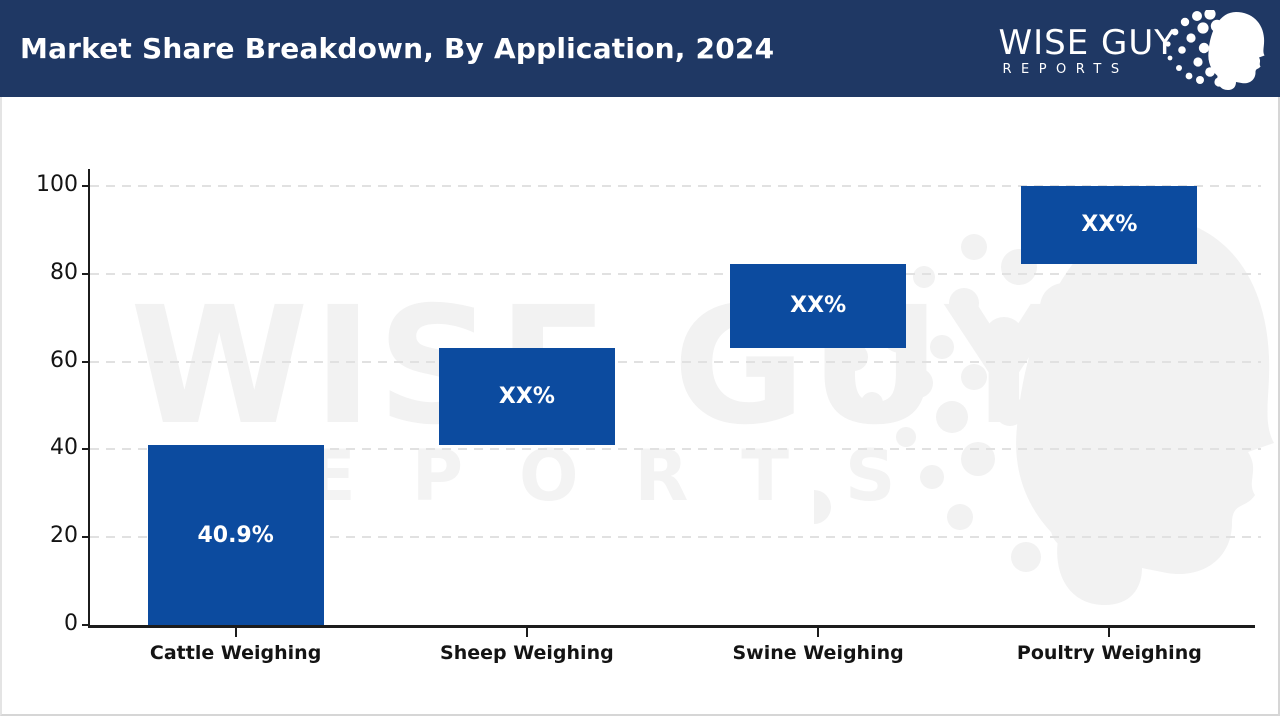  Describe the element at coordinates (64, 272) in the screenshot. I see `y-tick-label: 80` at that location.